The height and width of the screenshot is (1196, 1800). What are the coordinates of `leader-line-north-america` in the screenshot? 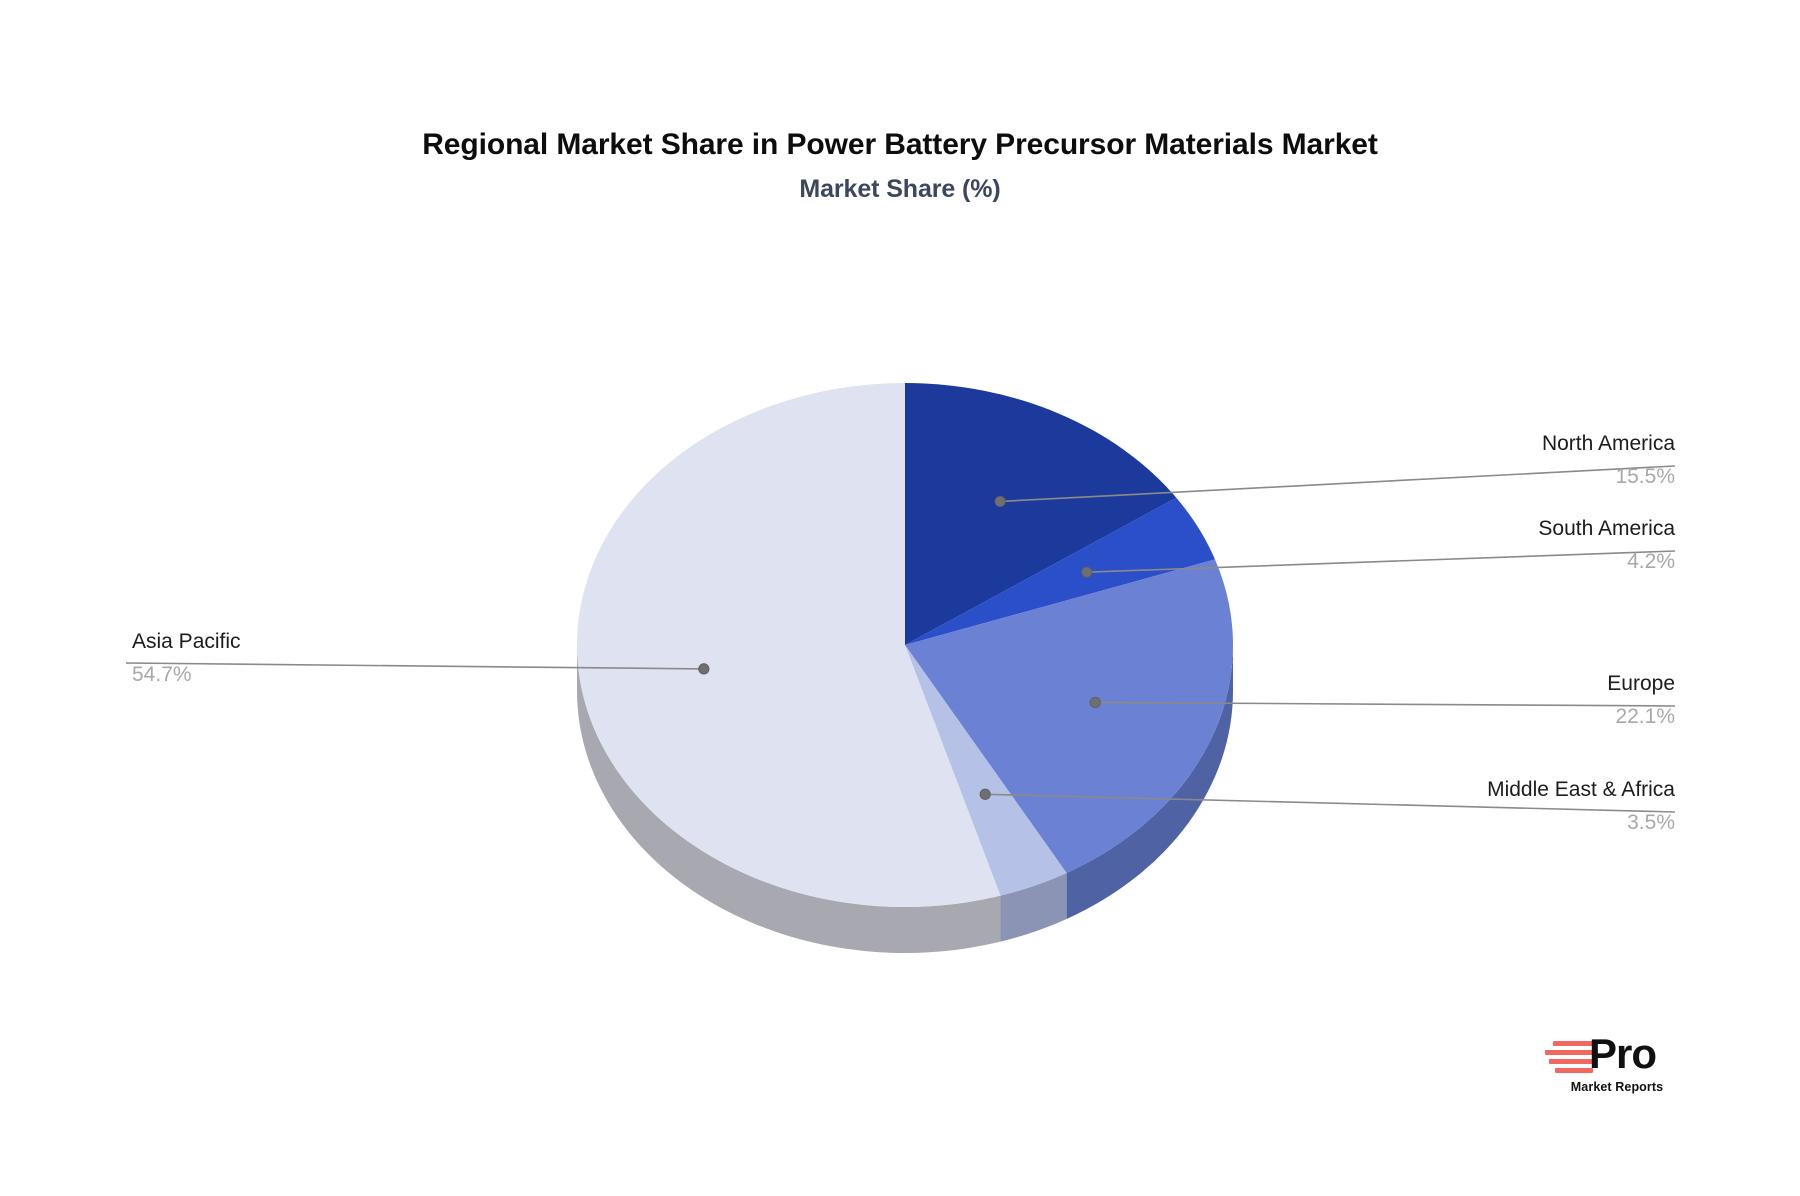 It's located at (1338, 484).